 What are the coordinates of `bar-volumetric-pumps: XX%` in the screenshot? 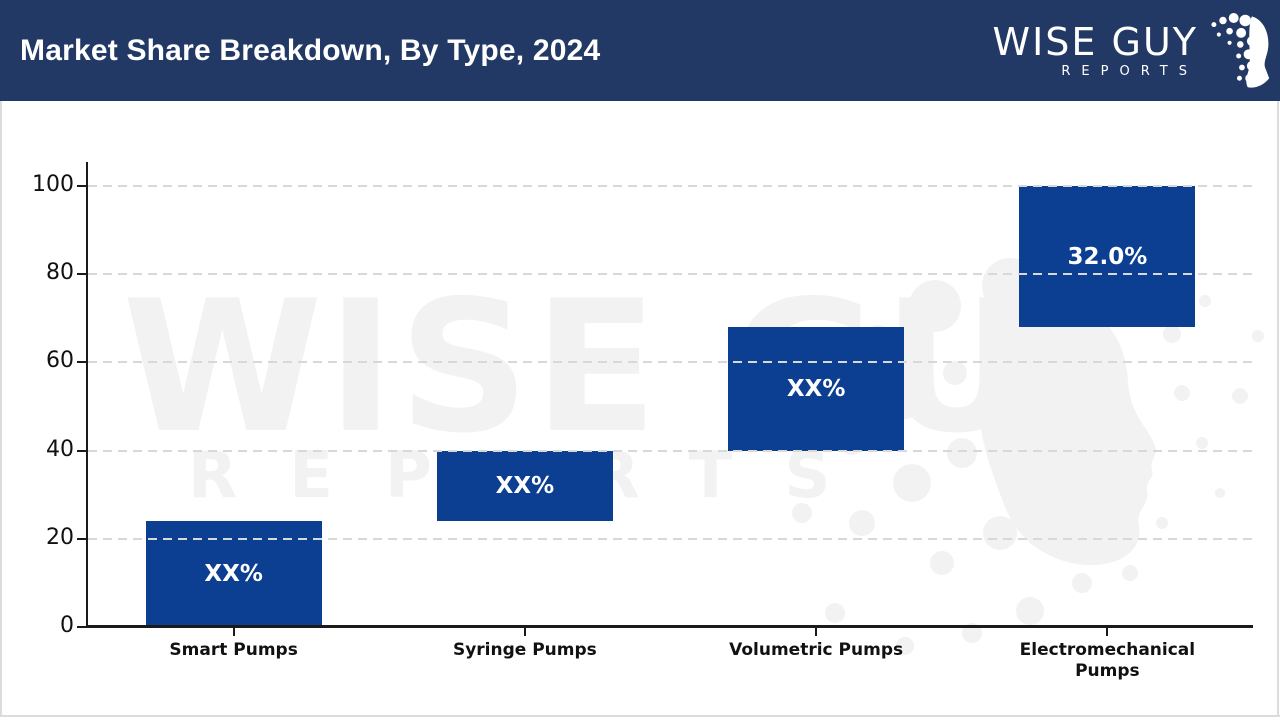 It's located at (816, 389).